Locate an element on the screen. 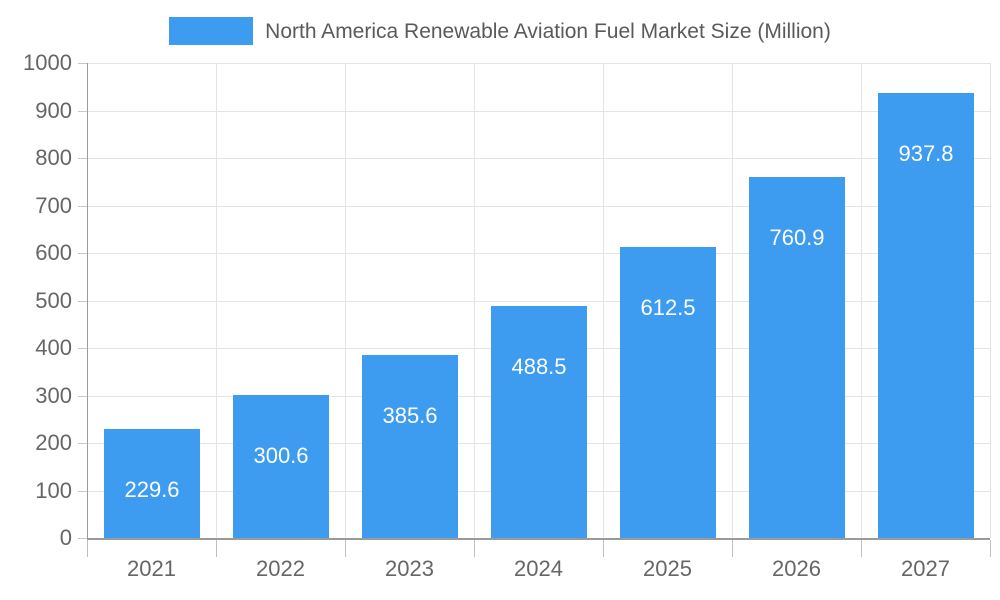 This screenshot has height=600, width=1000. y-axis-tick-label: 600 is located at coordinates (53, 252).